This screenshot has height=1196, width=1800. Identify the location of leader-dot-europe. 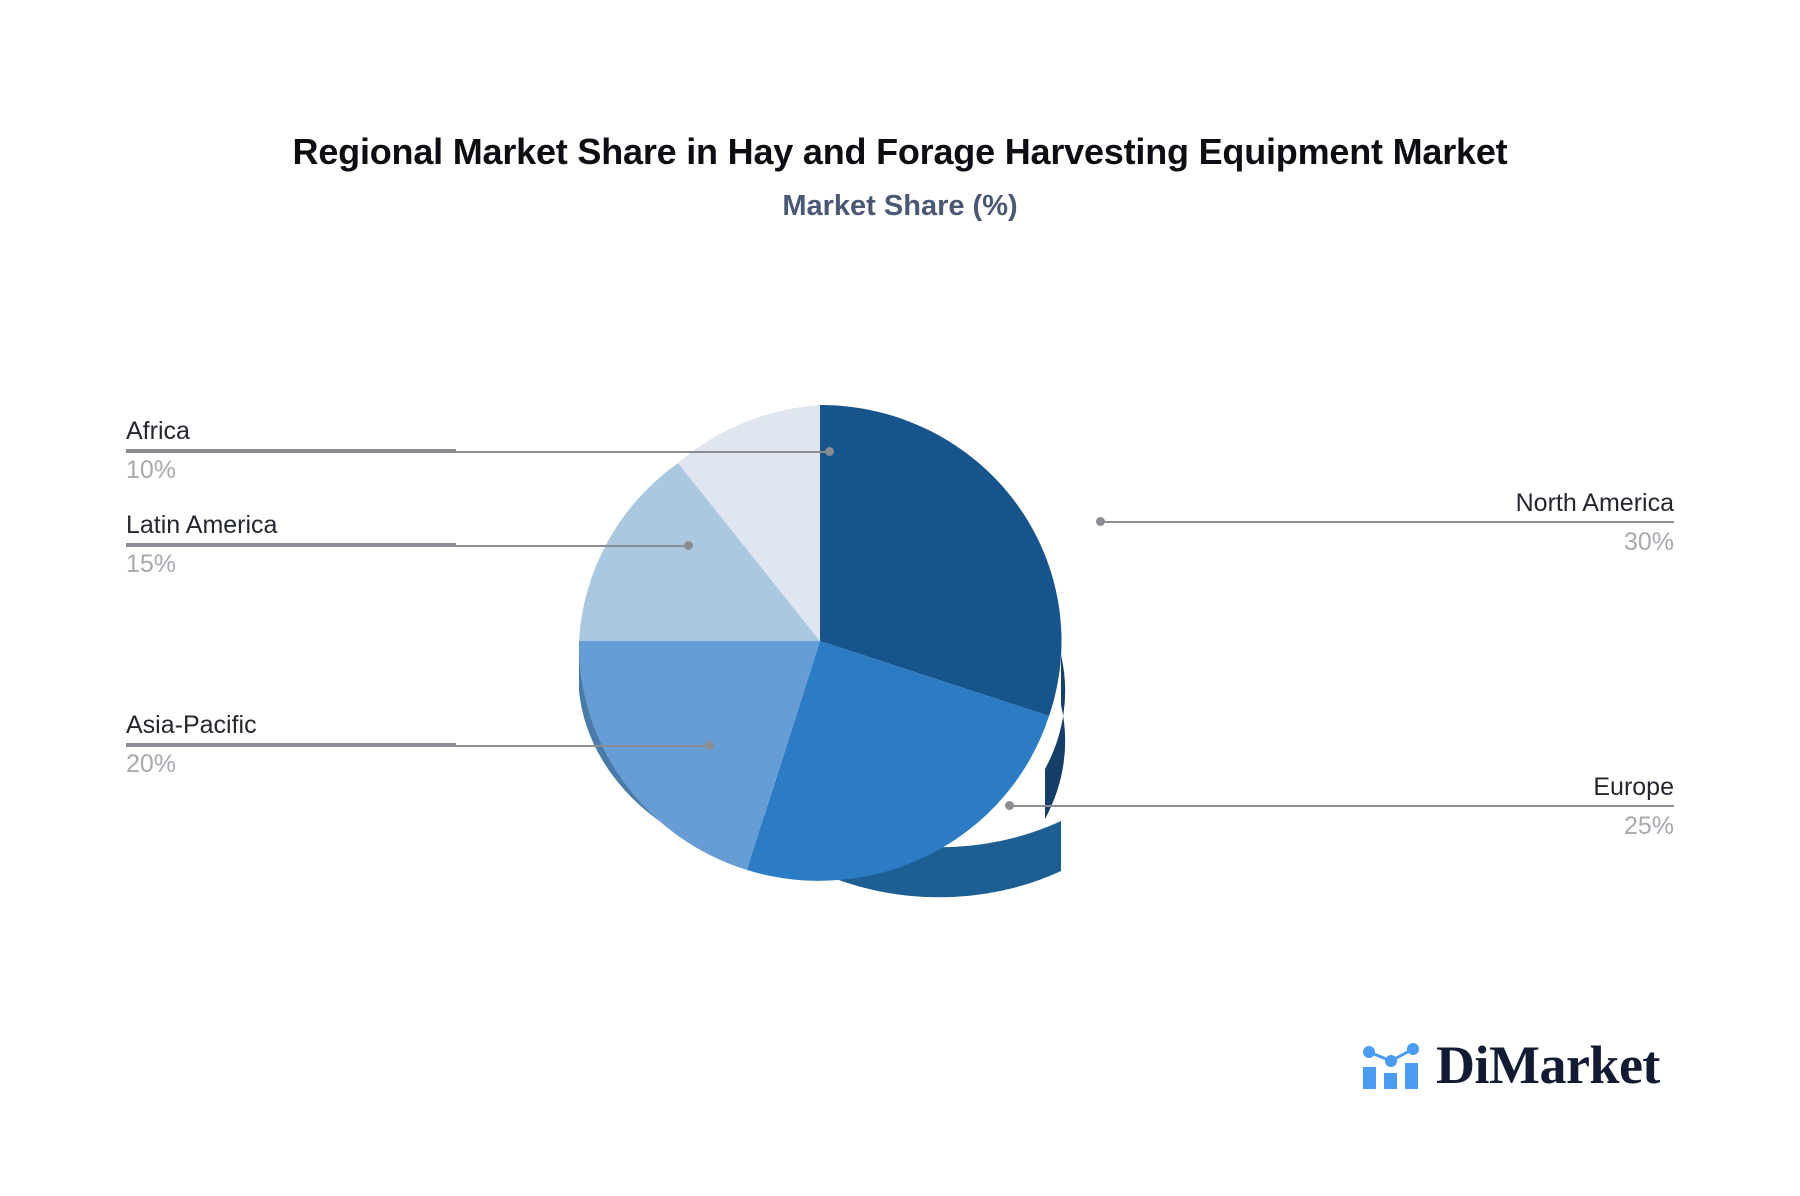
(1009, 805).